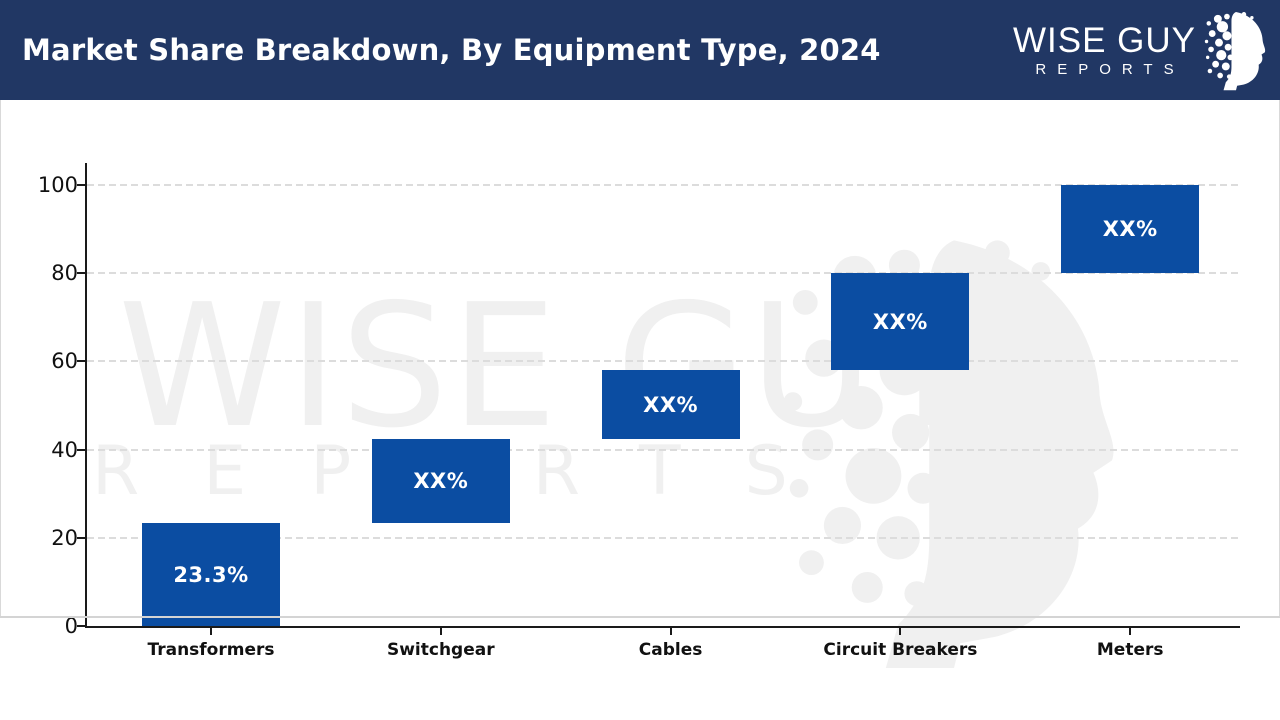 The image size is (1280, 720). What do you see at coordinates (1235, 51) in the screenshot?
I see `logo-head-icon` at bounding box center [1235, 51].